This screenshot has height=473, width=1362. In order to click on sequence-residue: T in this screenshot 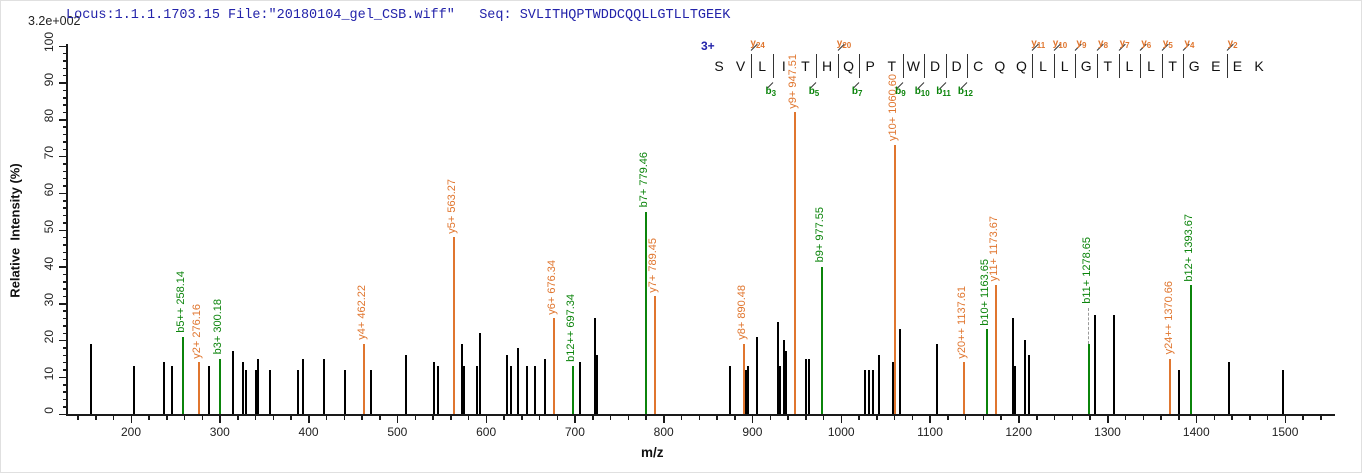, I will do `click(1108, 66)`.